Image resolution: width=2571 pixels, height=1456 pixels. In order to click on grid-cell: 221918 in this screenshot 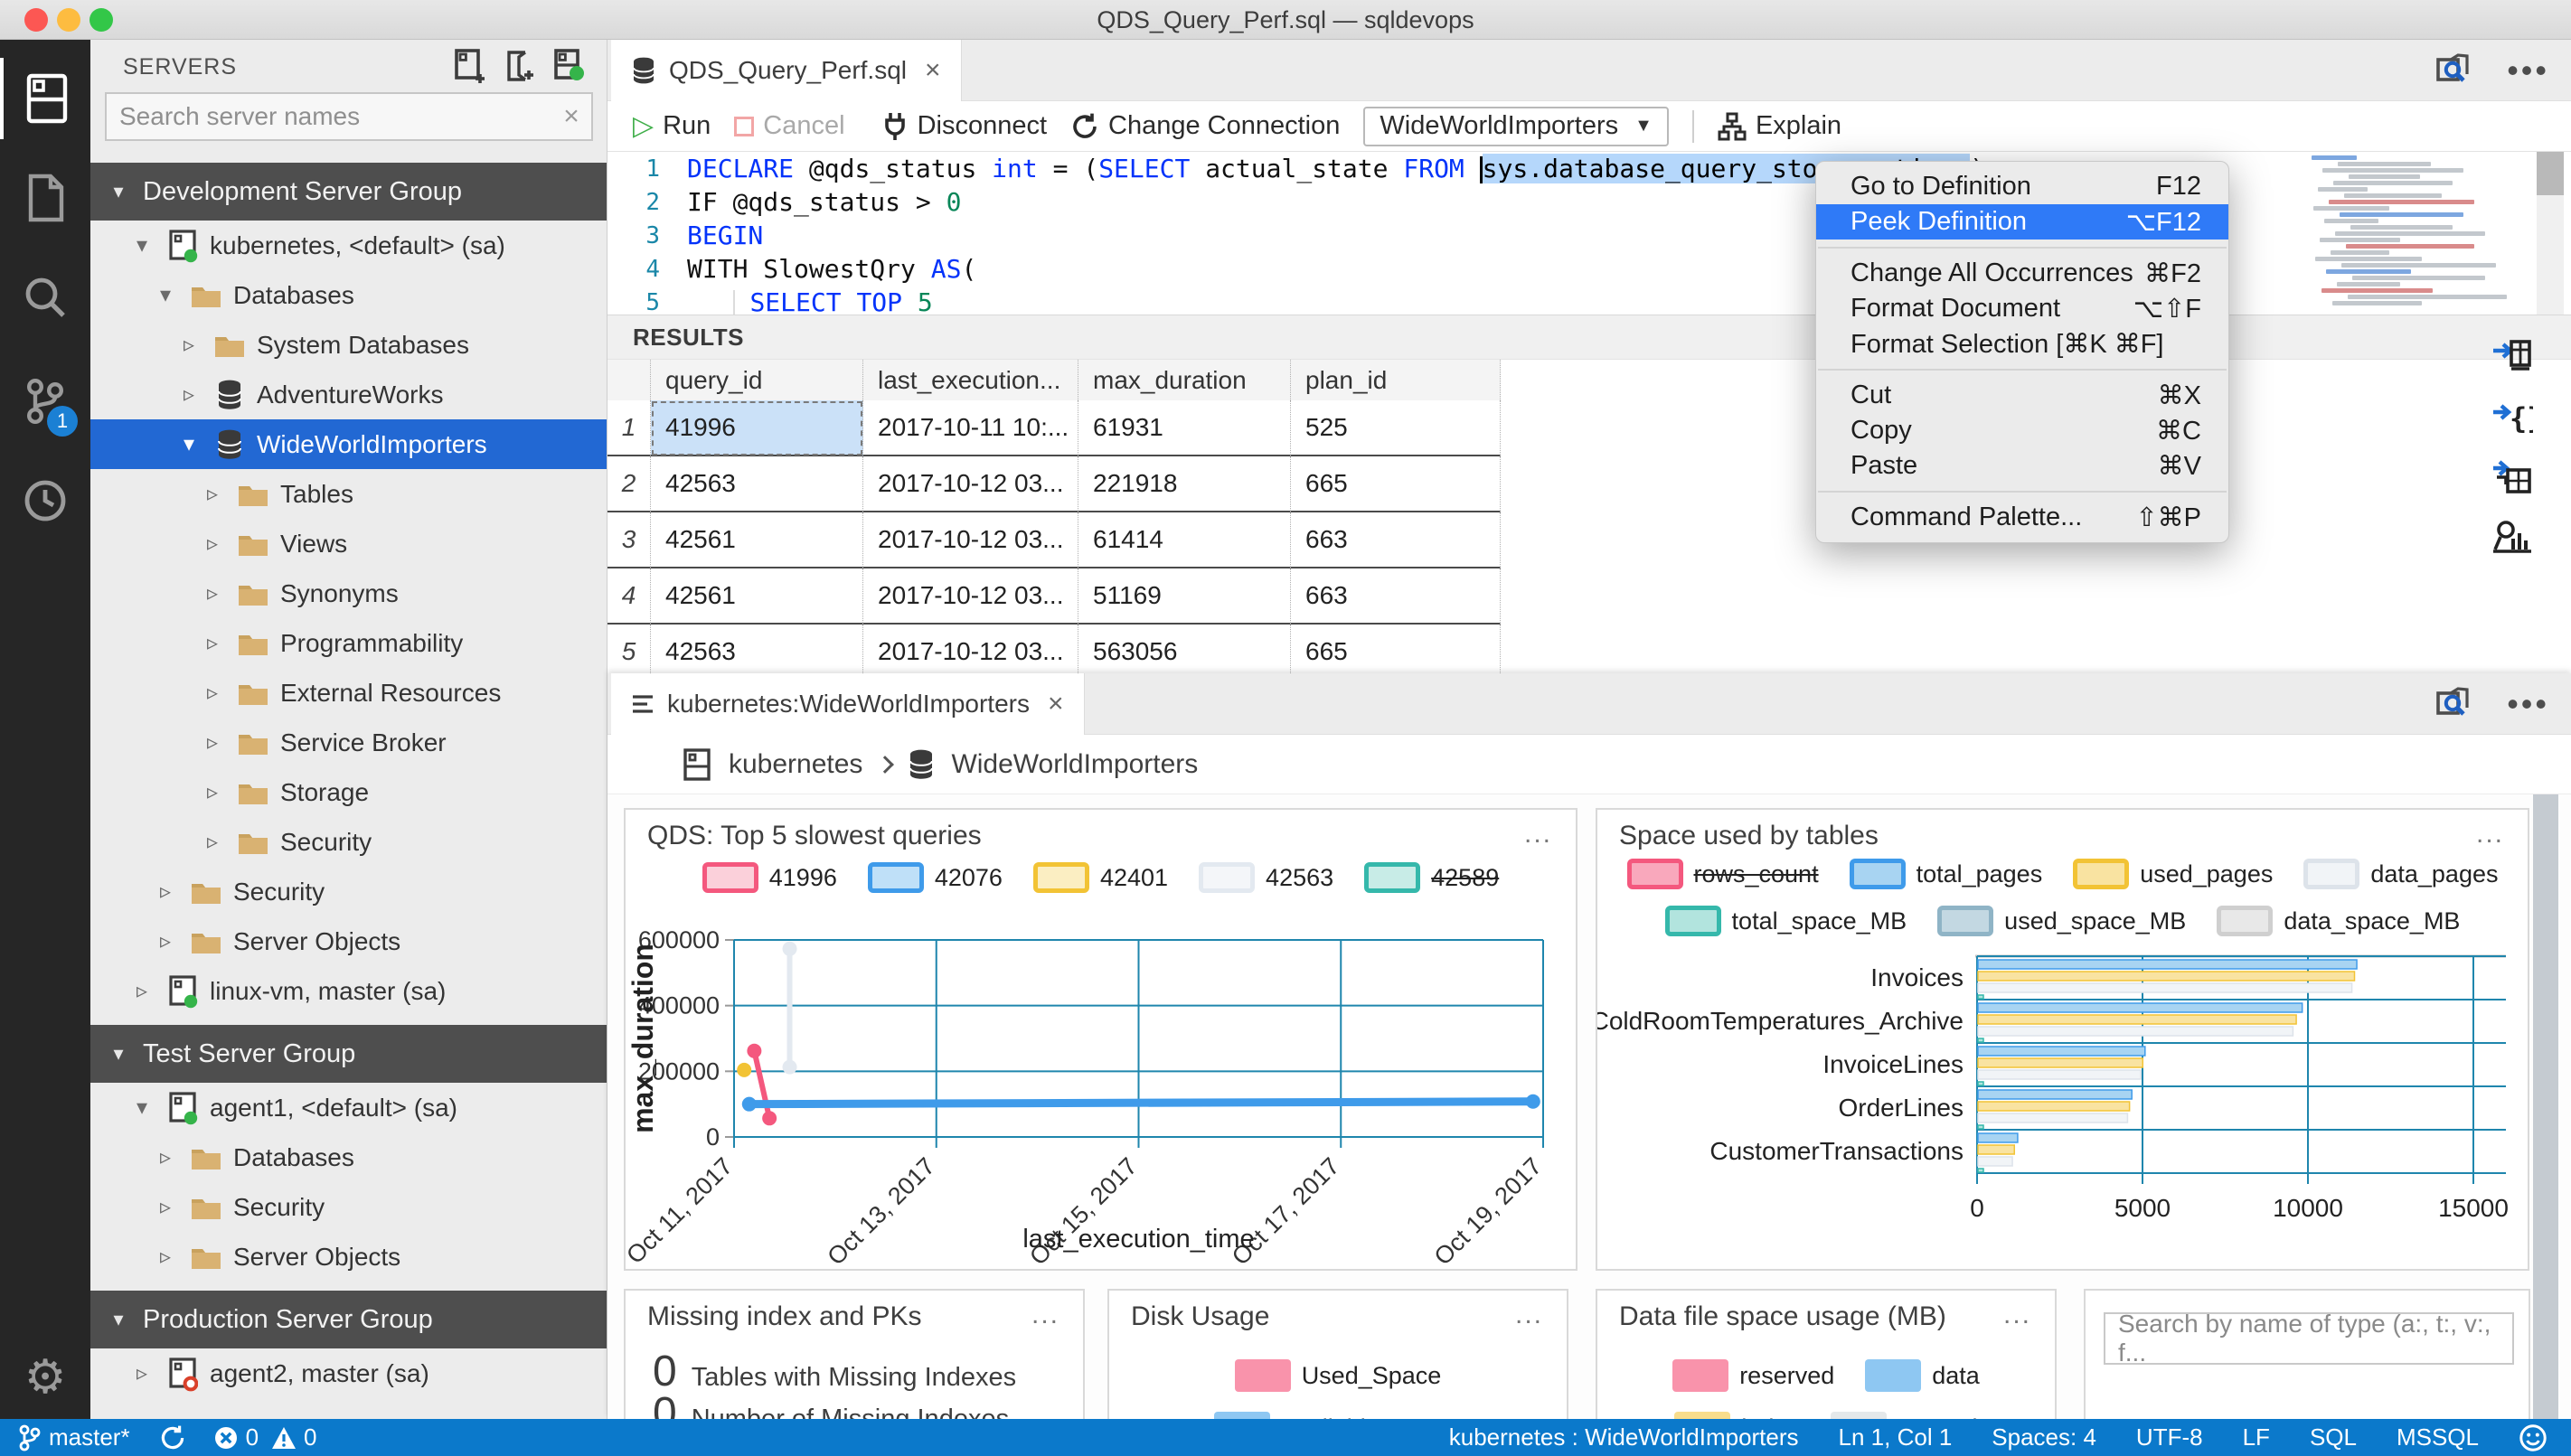, I will do `click(1184, 484)`.